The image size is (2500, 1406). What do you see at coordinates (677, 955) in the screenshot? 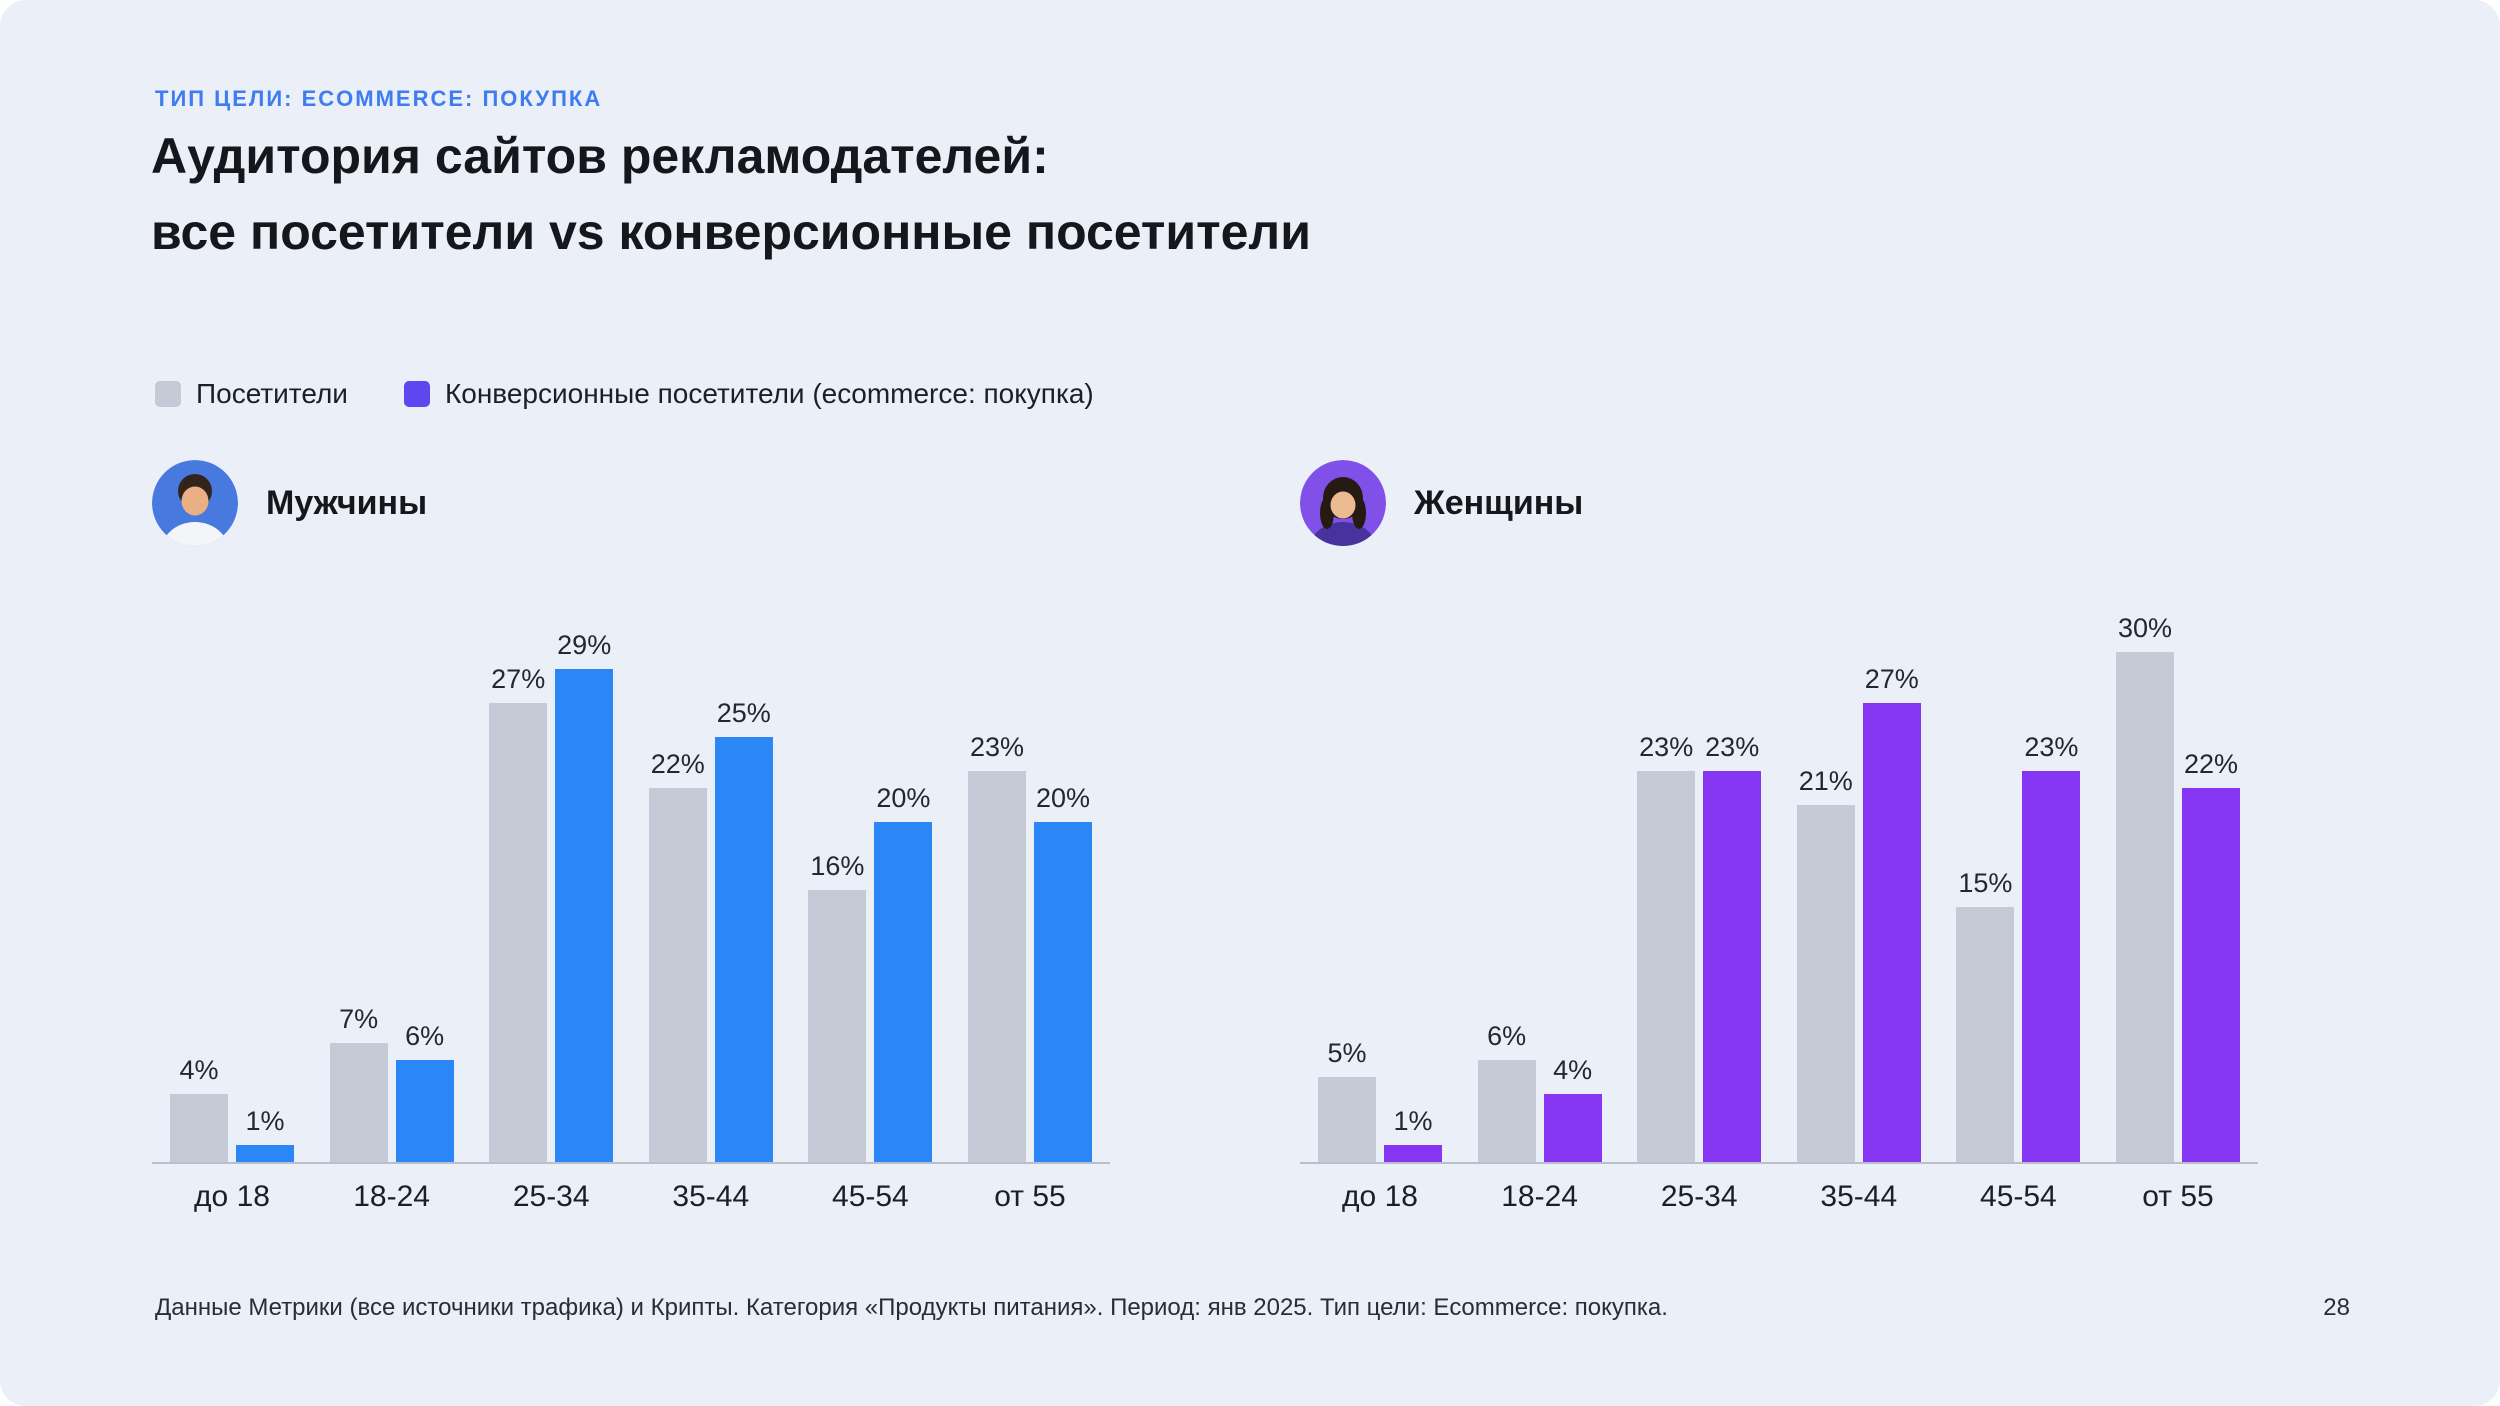
I see `bar-visitors: 22%` at bounding box center [677, 955].